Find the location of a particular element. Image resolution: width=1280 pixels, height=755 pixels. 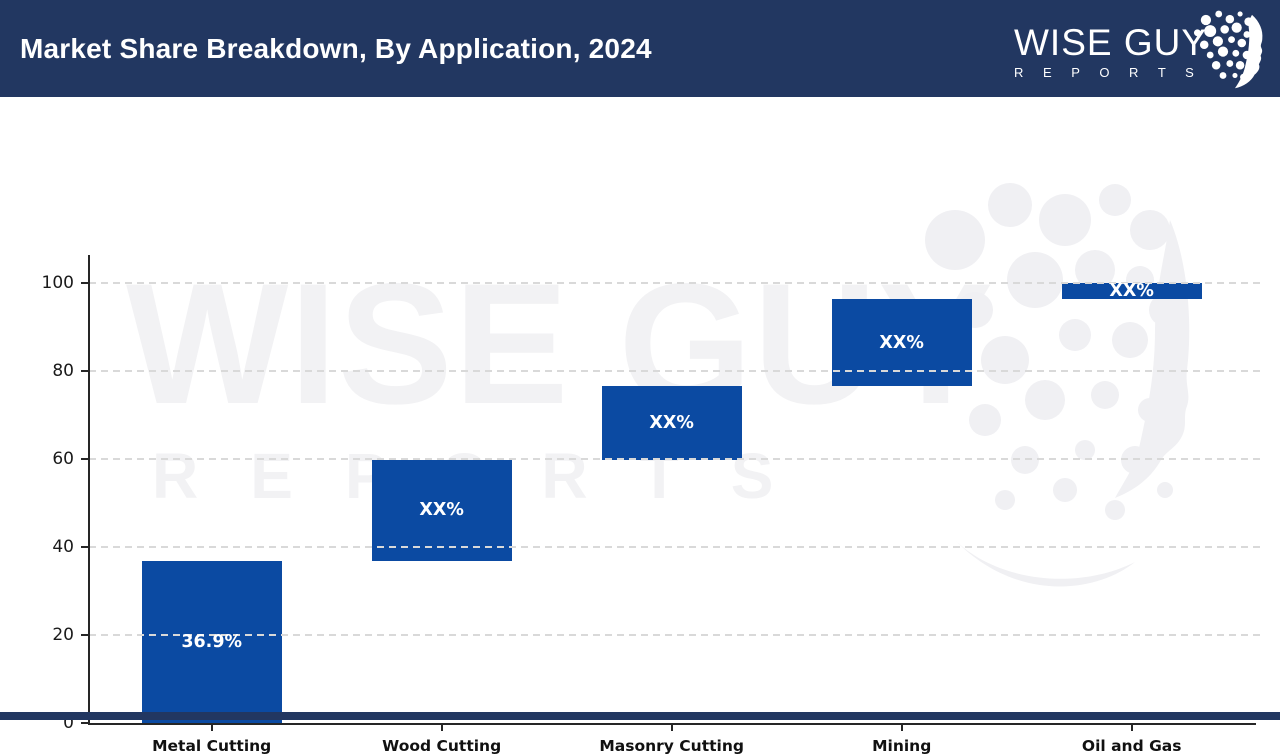

y-tick-label: 80 is located at coordinates (63, 371).